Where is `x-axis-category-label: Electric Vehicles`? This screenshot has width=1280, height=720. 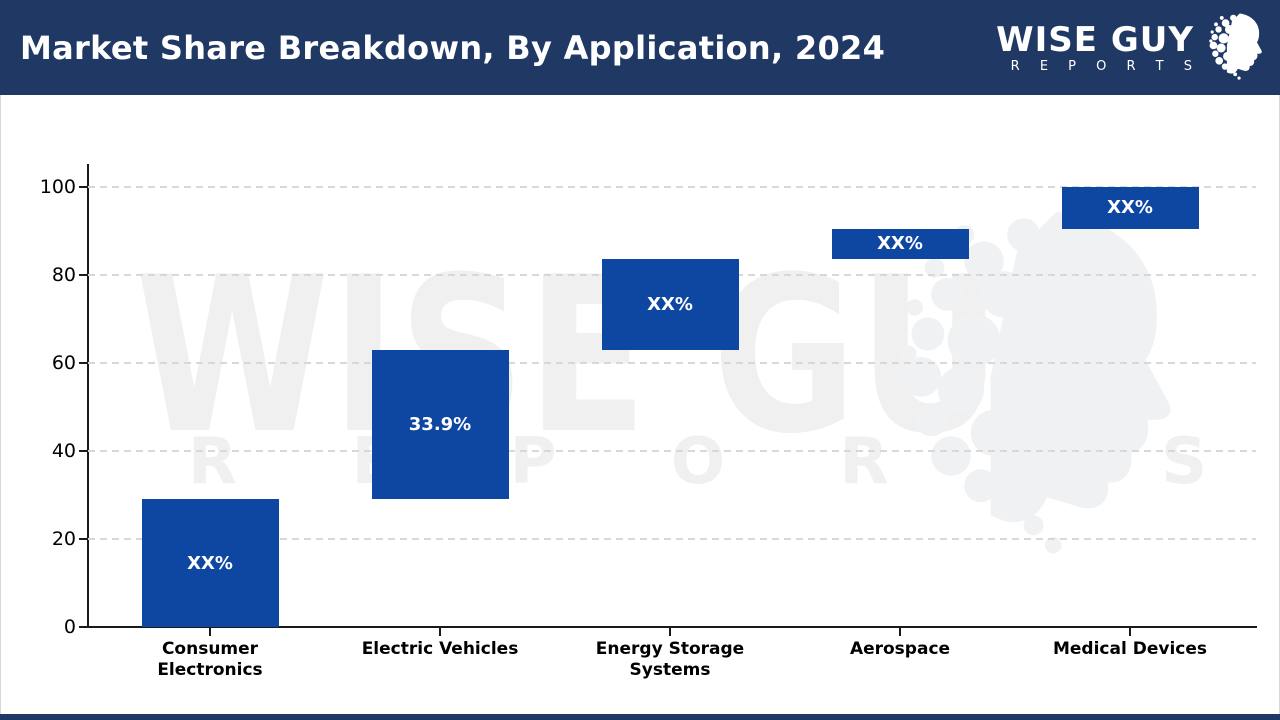
x-axis-category-label: Electric Vehicles is located at coordinates (440, 649).